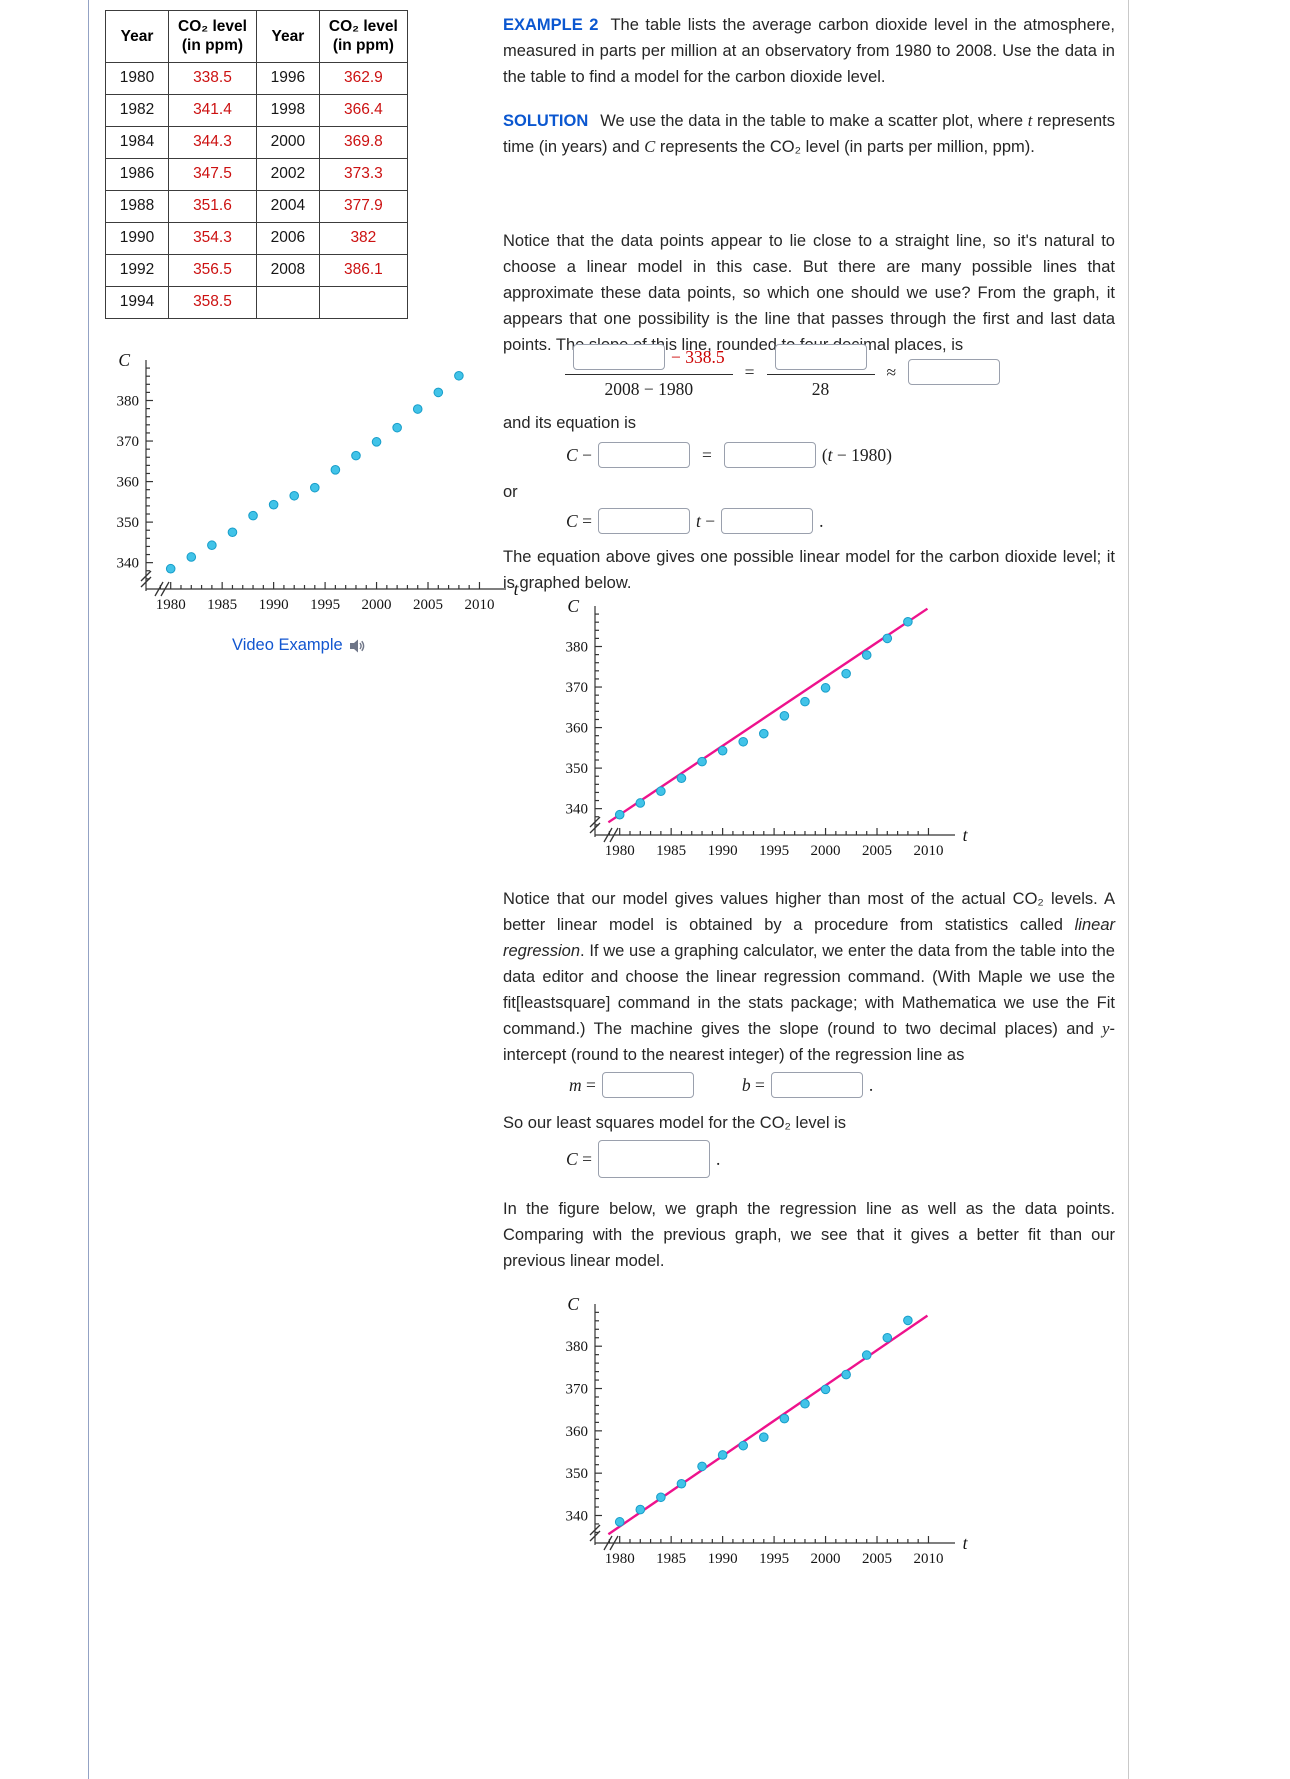  I want to click on co2-value-cell: 351.6, so click(212, 206).